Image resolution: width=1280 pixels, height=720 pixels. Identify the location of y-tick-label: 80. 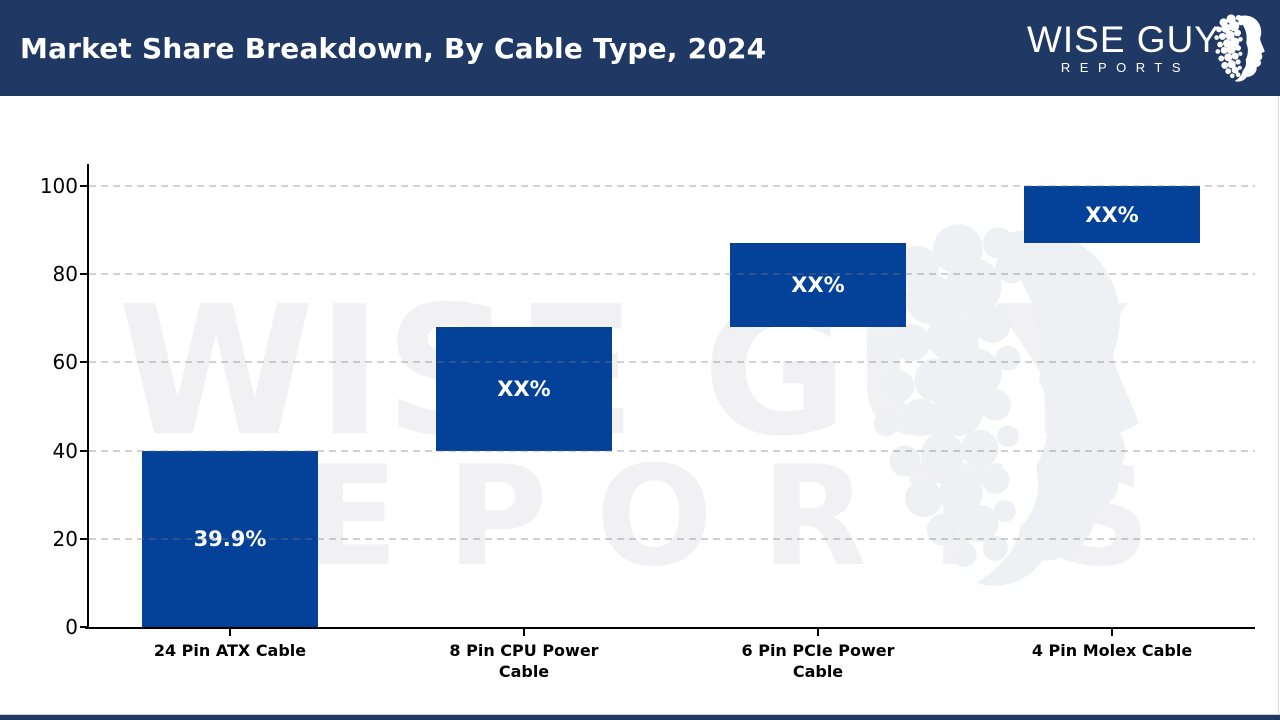
(65, 274).